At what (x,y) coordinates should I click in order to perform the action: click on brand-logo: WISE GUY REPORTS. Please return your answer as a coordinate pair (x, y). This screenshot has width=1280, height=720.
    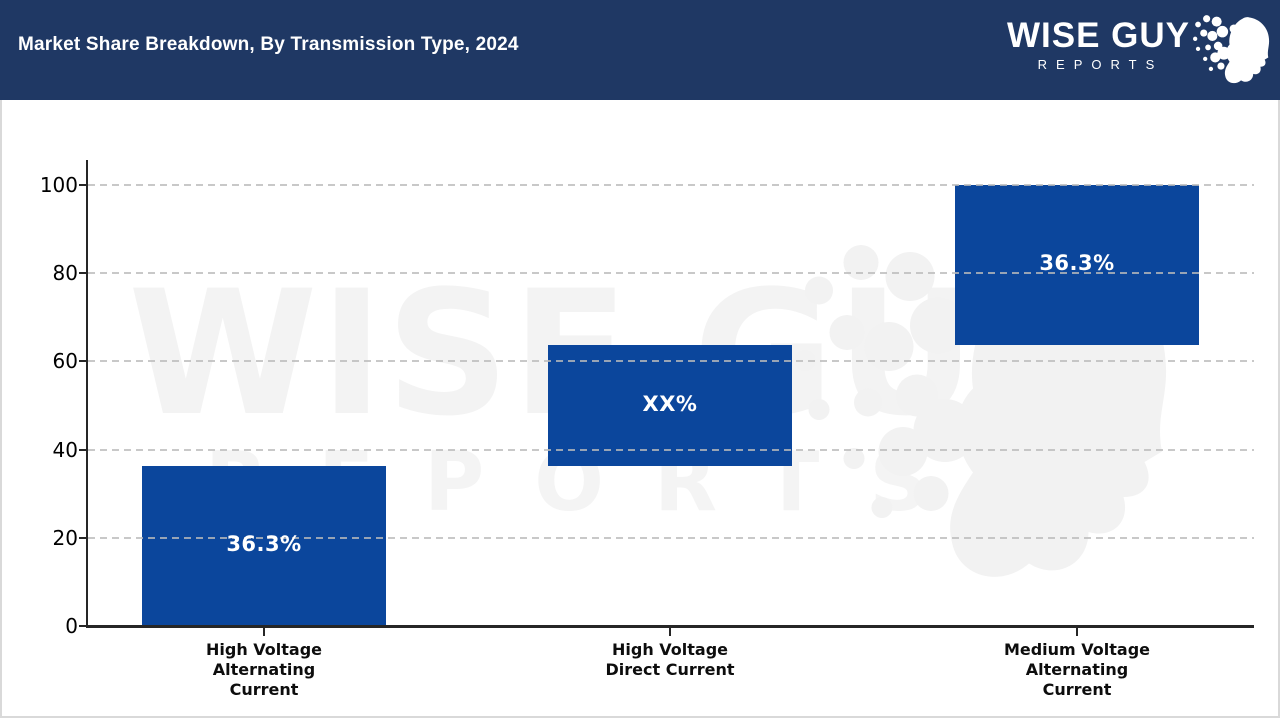
    Looking at the image, I should click on (1138, 50).